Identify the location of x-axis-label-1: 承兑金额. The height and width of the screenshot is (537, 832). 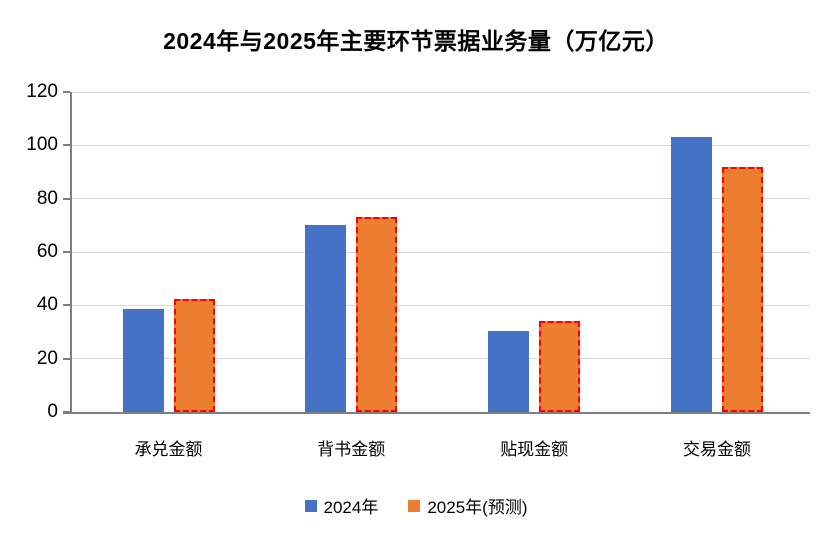
(168, 449).